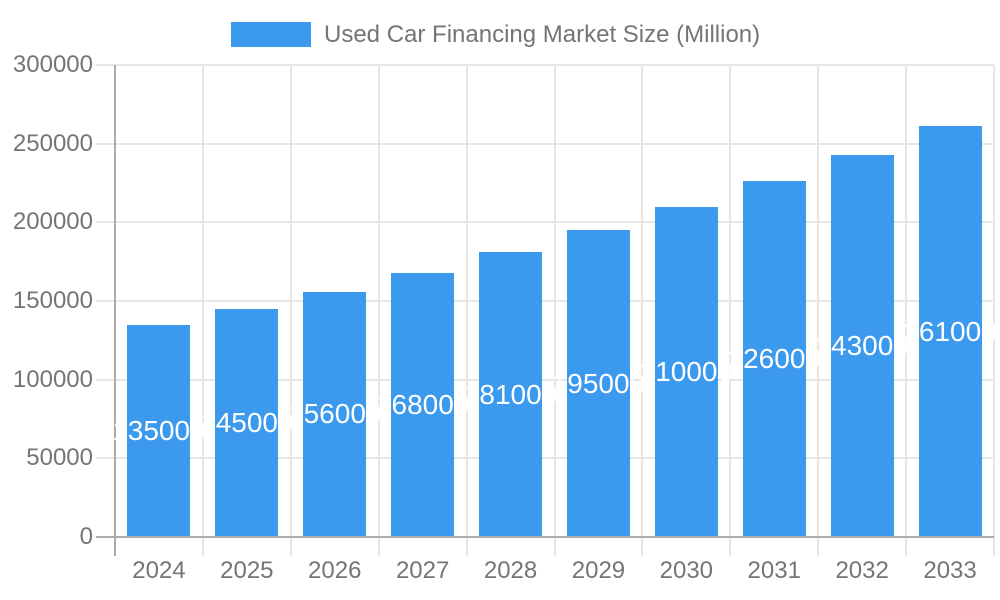 The image size is (1000, 600). Describe the element at coordinates (247, 570) in the screenshot. I see `x-axis-label: 2025` at that location.